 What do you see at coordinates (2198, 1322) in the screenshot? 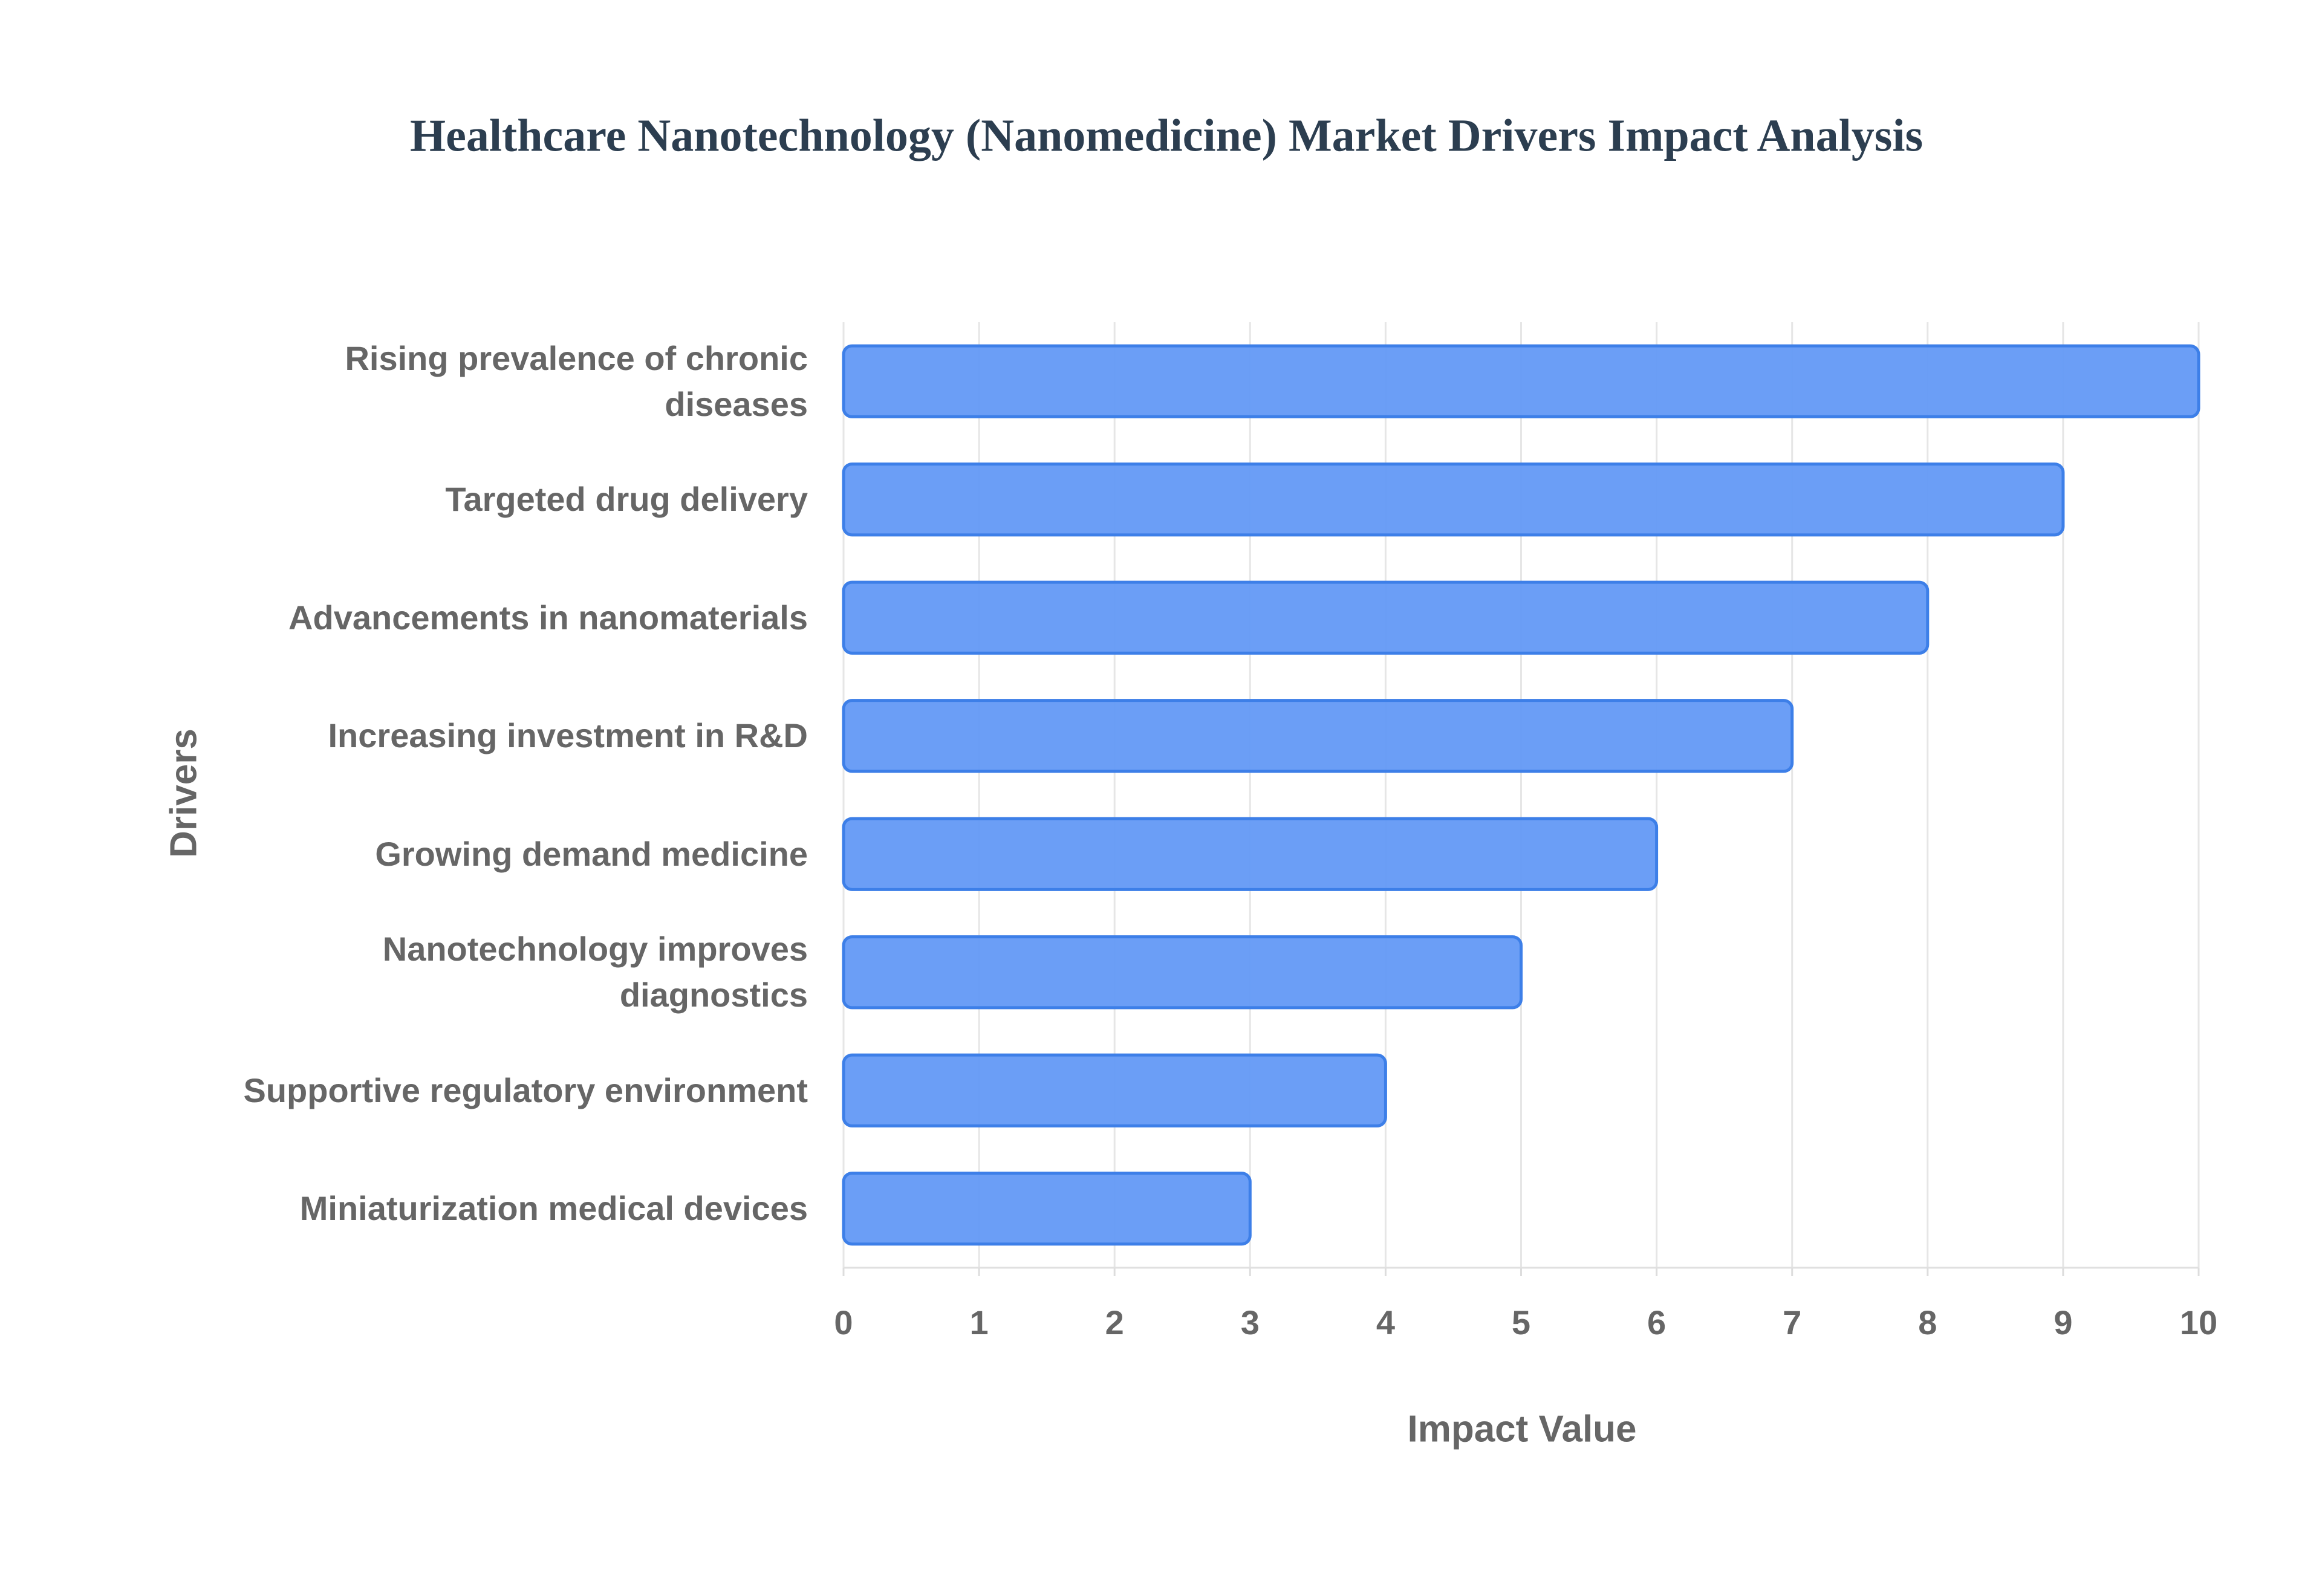
I see `x-tick-label: 10` at bounding box center [2198, 1322].